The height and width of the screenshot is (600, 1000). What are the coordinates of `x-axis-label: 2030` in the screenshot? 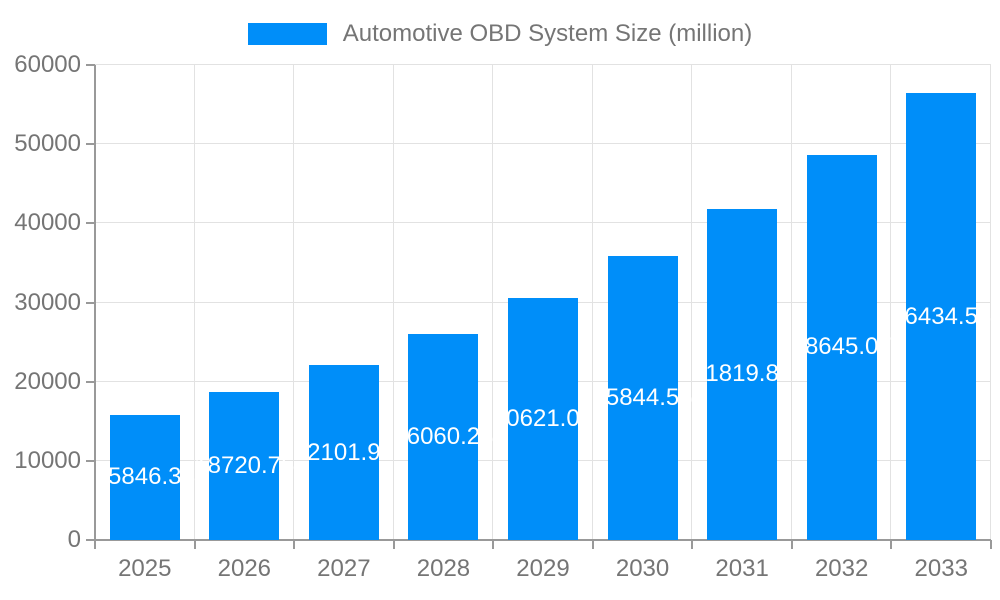 It's located at (642, 568).